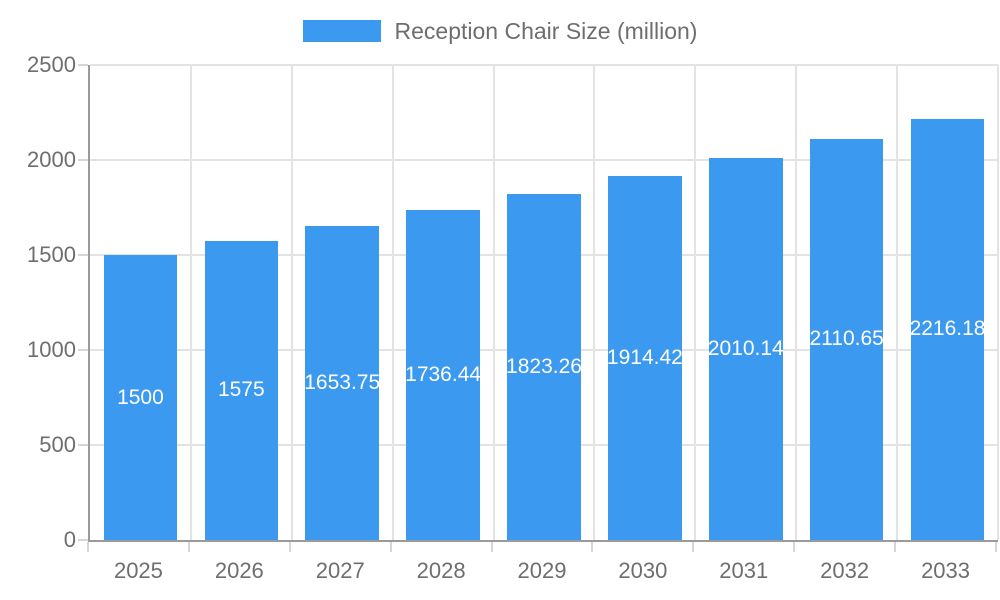 The image size is (1000, 600). What do you see at coordinates (946, 570) in the screenshot?
I see `x-tick-label: 2033` at bounding box center [946, 570].